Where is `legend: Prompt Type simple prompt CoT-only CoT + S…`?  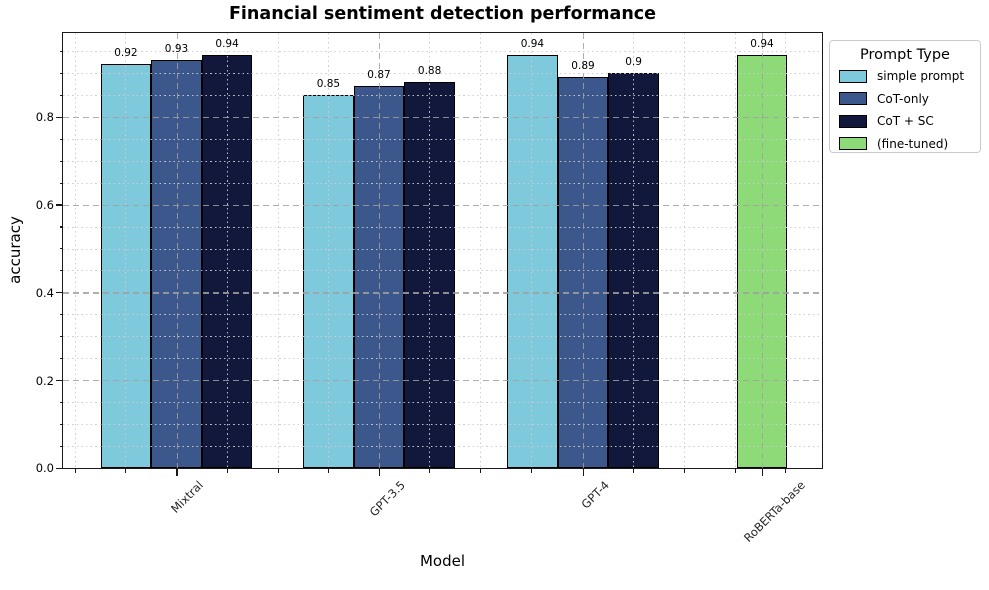 legend: Prompt Type simple prompt CoT-only CoT + S… is located at coordinates (905, 96).